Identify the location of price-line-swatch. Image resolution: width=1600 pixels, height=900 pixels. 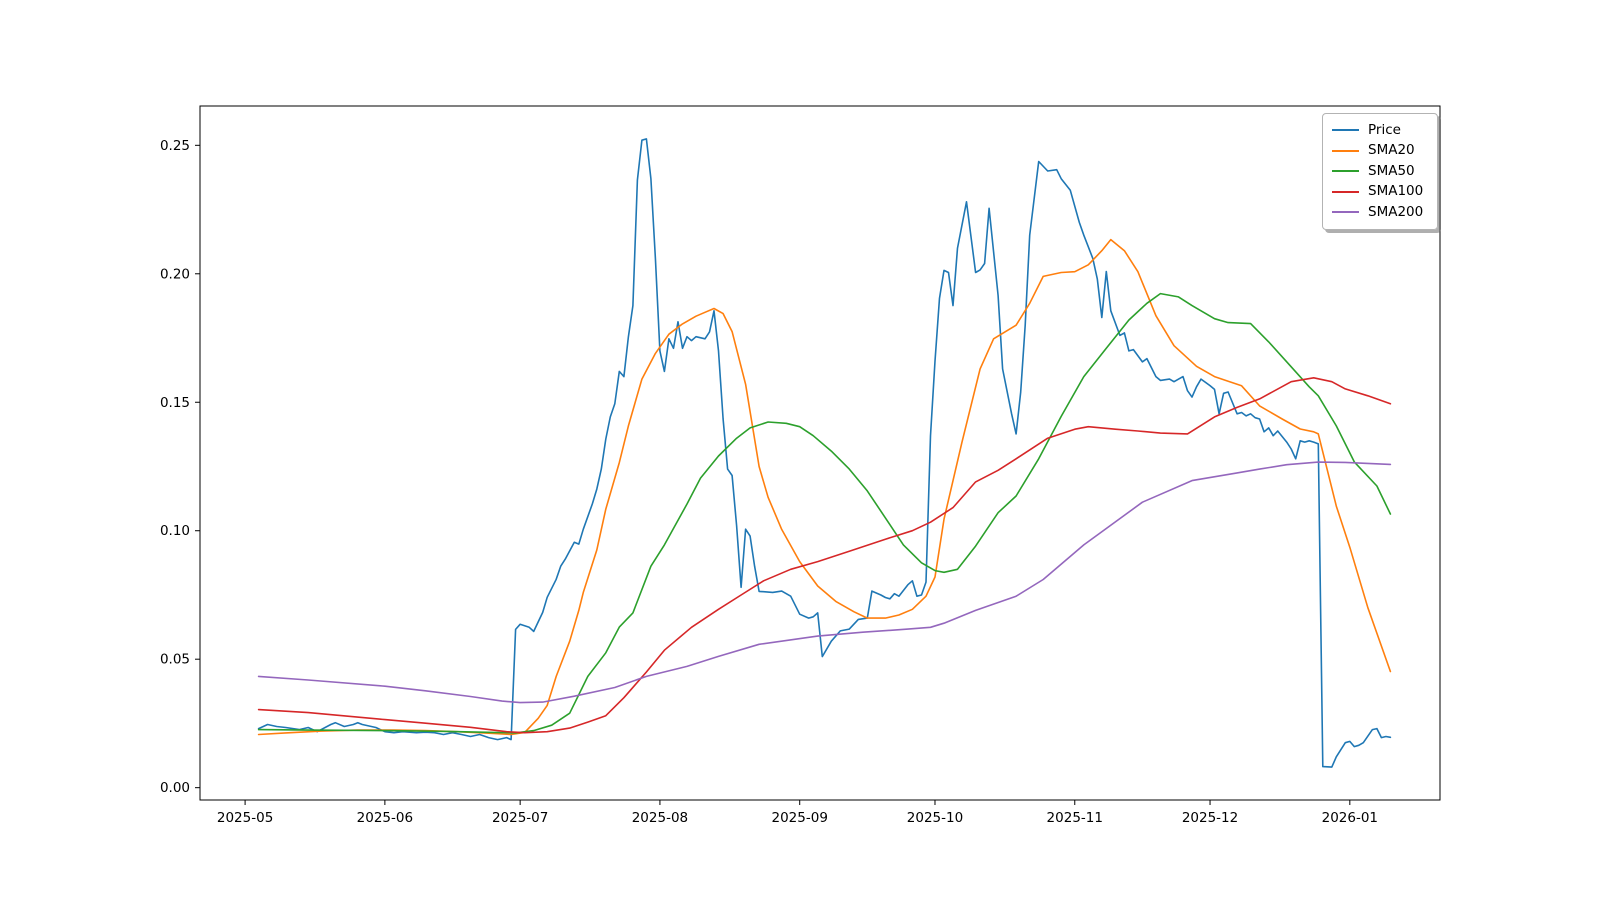
(1345, 130).